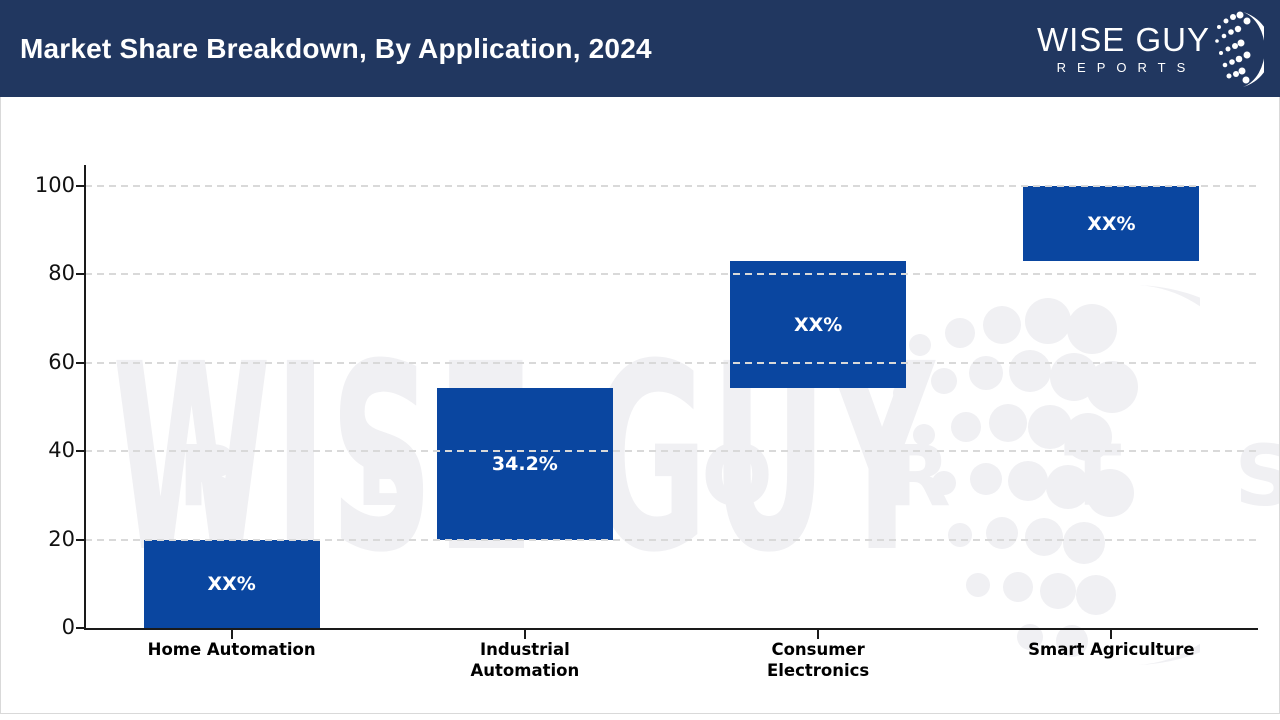 This screenshot has width=1280, height=720. Describe the element at coordinates (54, 185) in the screenshot. I see `y-tick-label-100: 100` at that location.